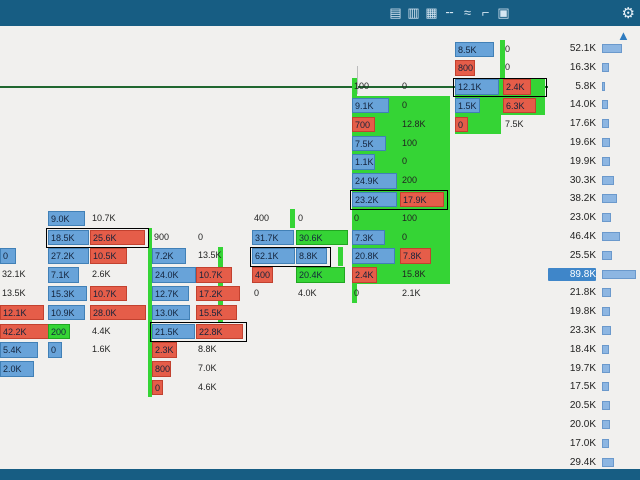  What do you see at coordinates (582, 312) in the screenshot?
I see `price-label: 19.8K` at bounding box center [582, 312].